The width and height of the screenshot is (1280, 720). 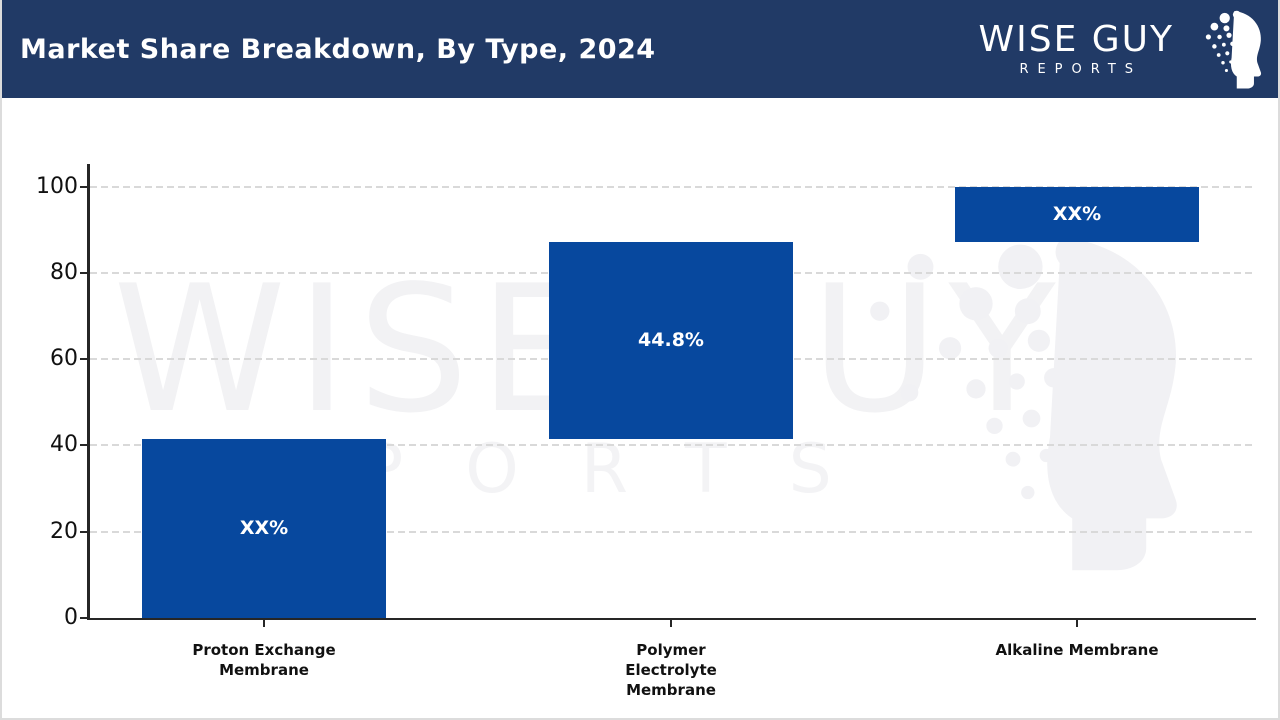 What do you see at coordinates (64, 359) in the screenshot?
I see `y-tick-label: 60` at bounding box center [64, 359].